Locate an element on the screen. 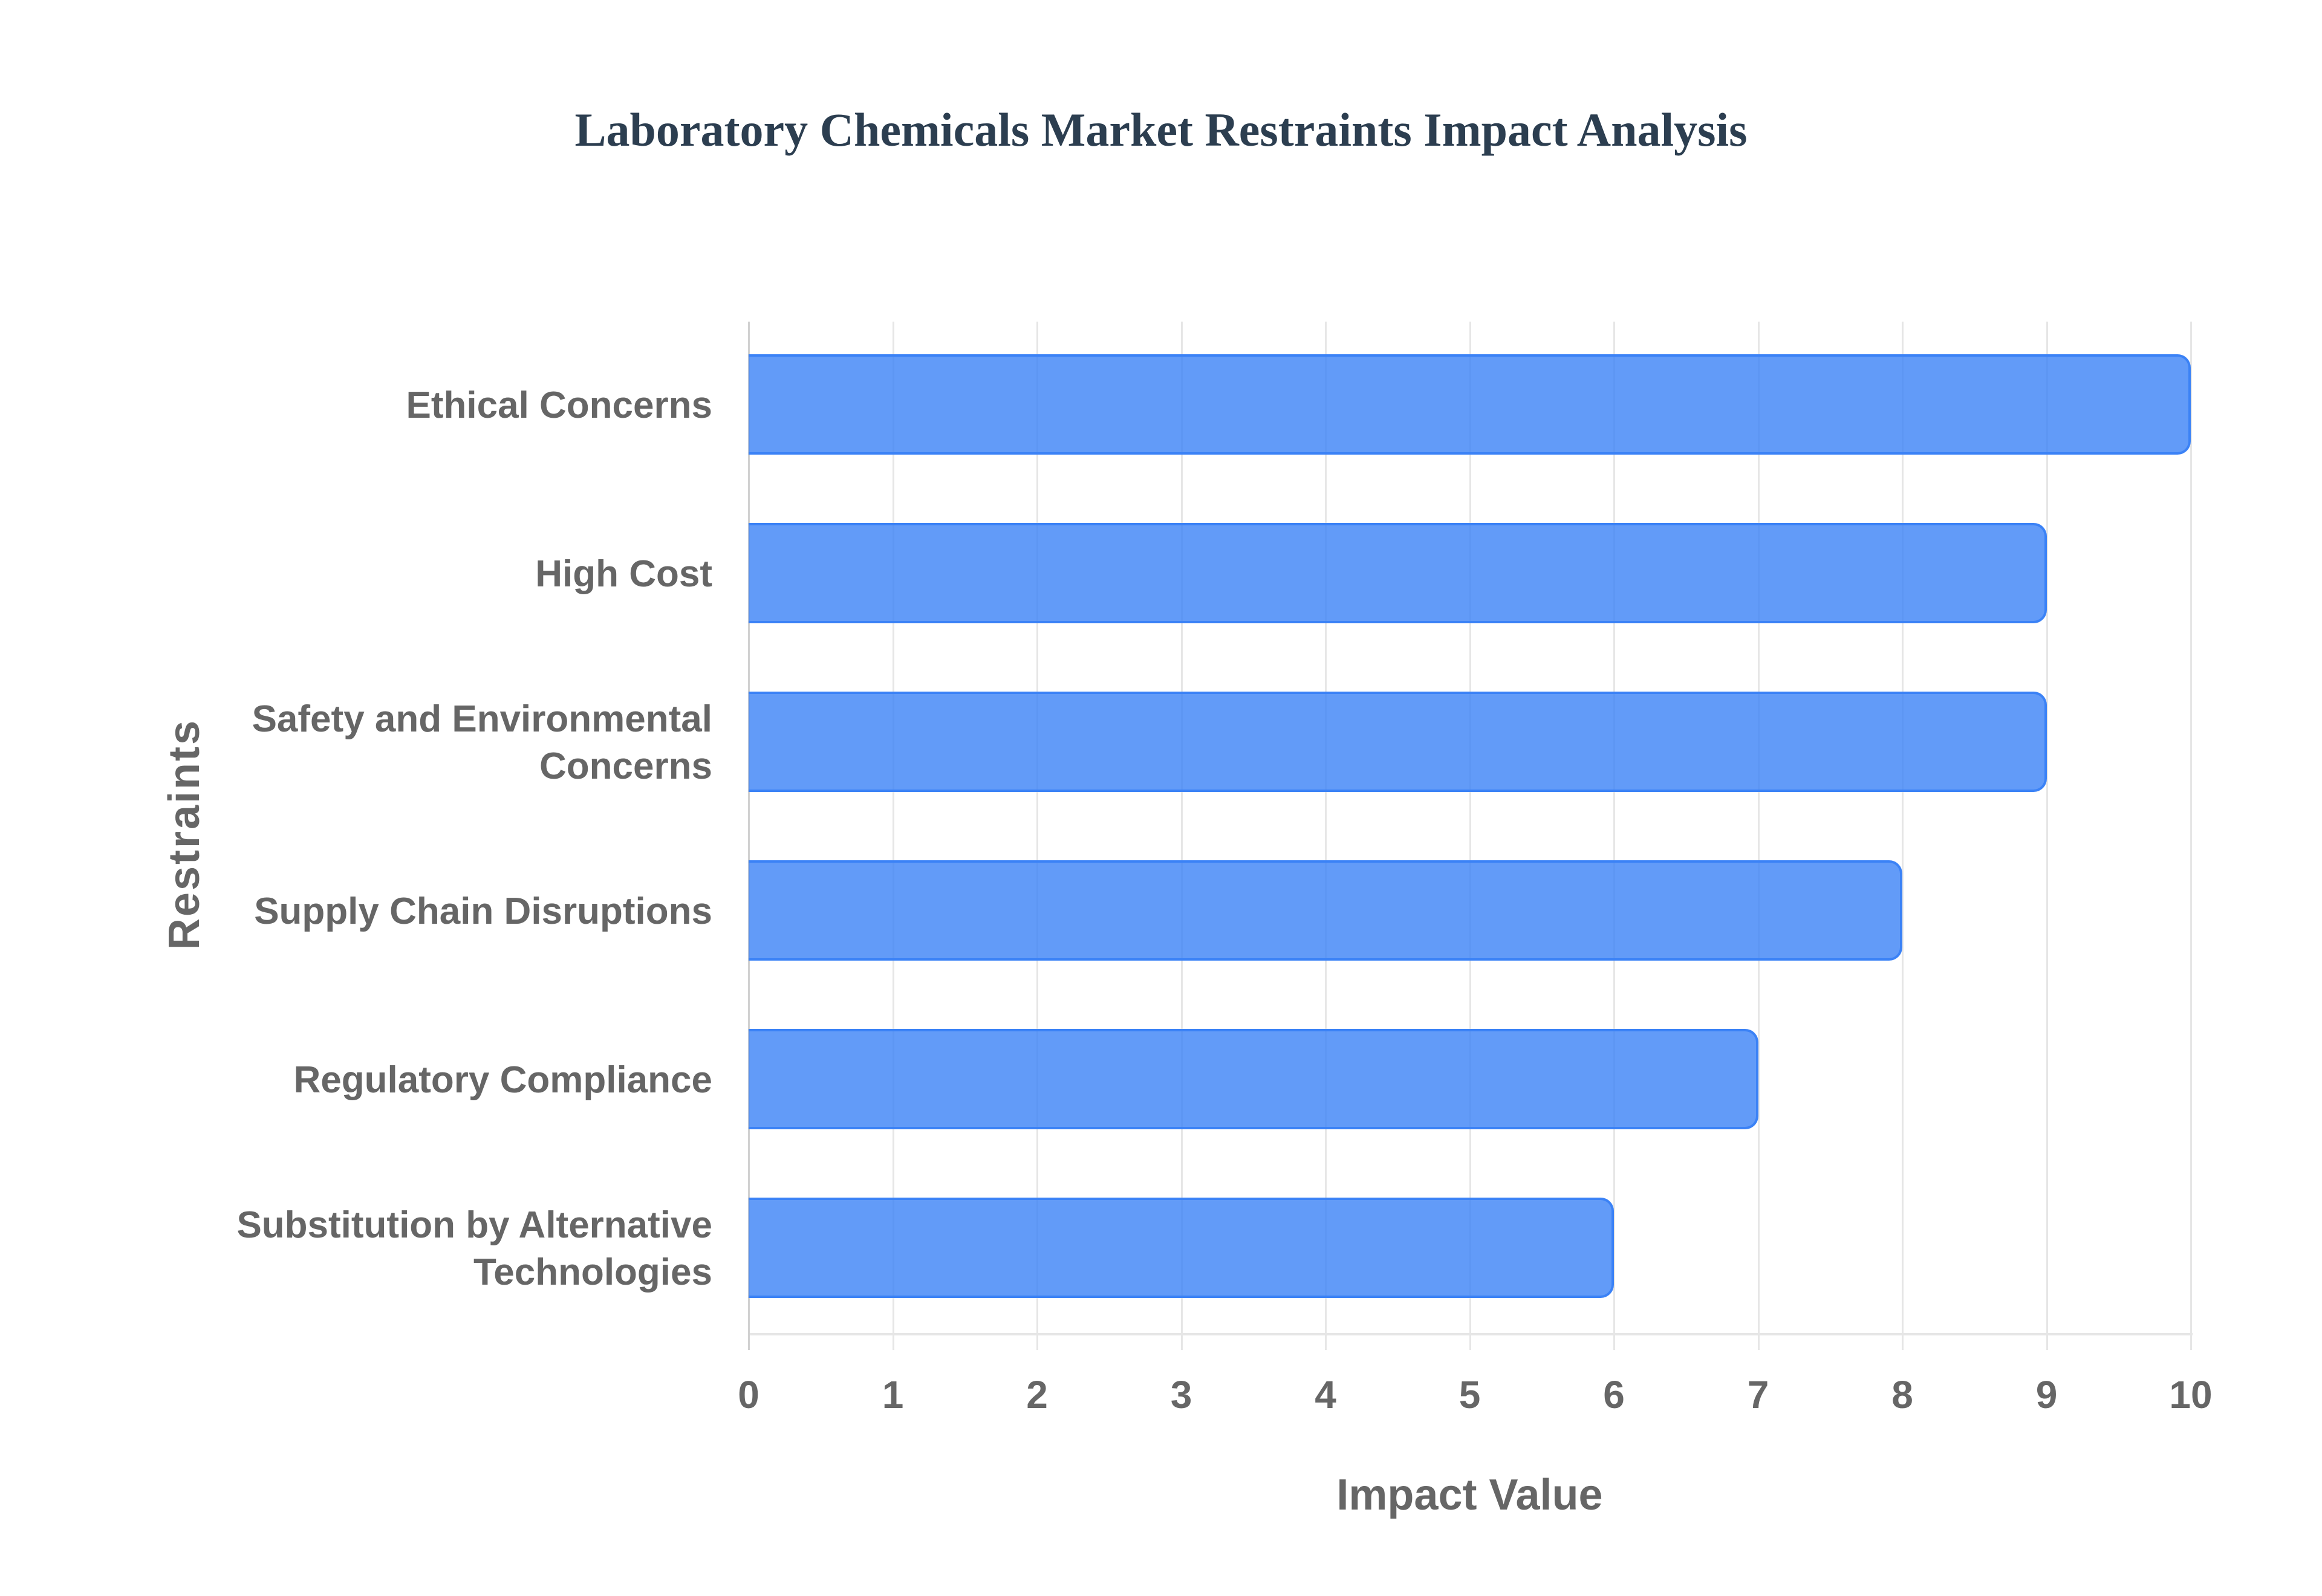 The height and width of the screenshot is (1596, 2322). y-tick-label: Substitution by Alternative Technologies is located at coordinates (474, 1248).